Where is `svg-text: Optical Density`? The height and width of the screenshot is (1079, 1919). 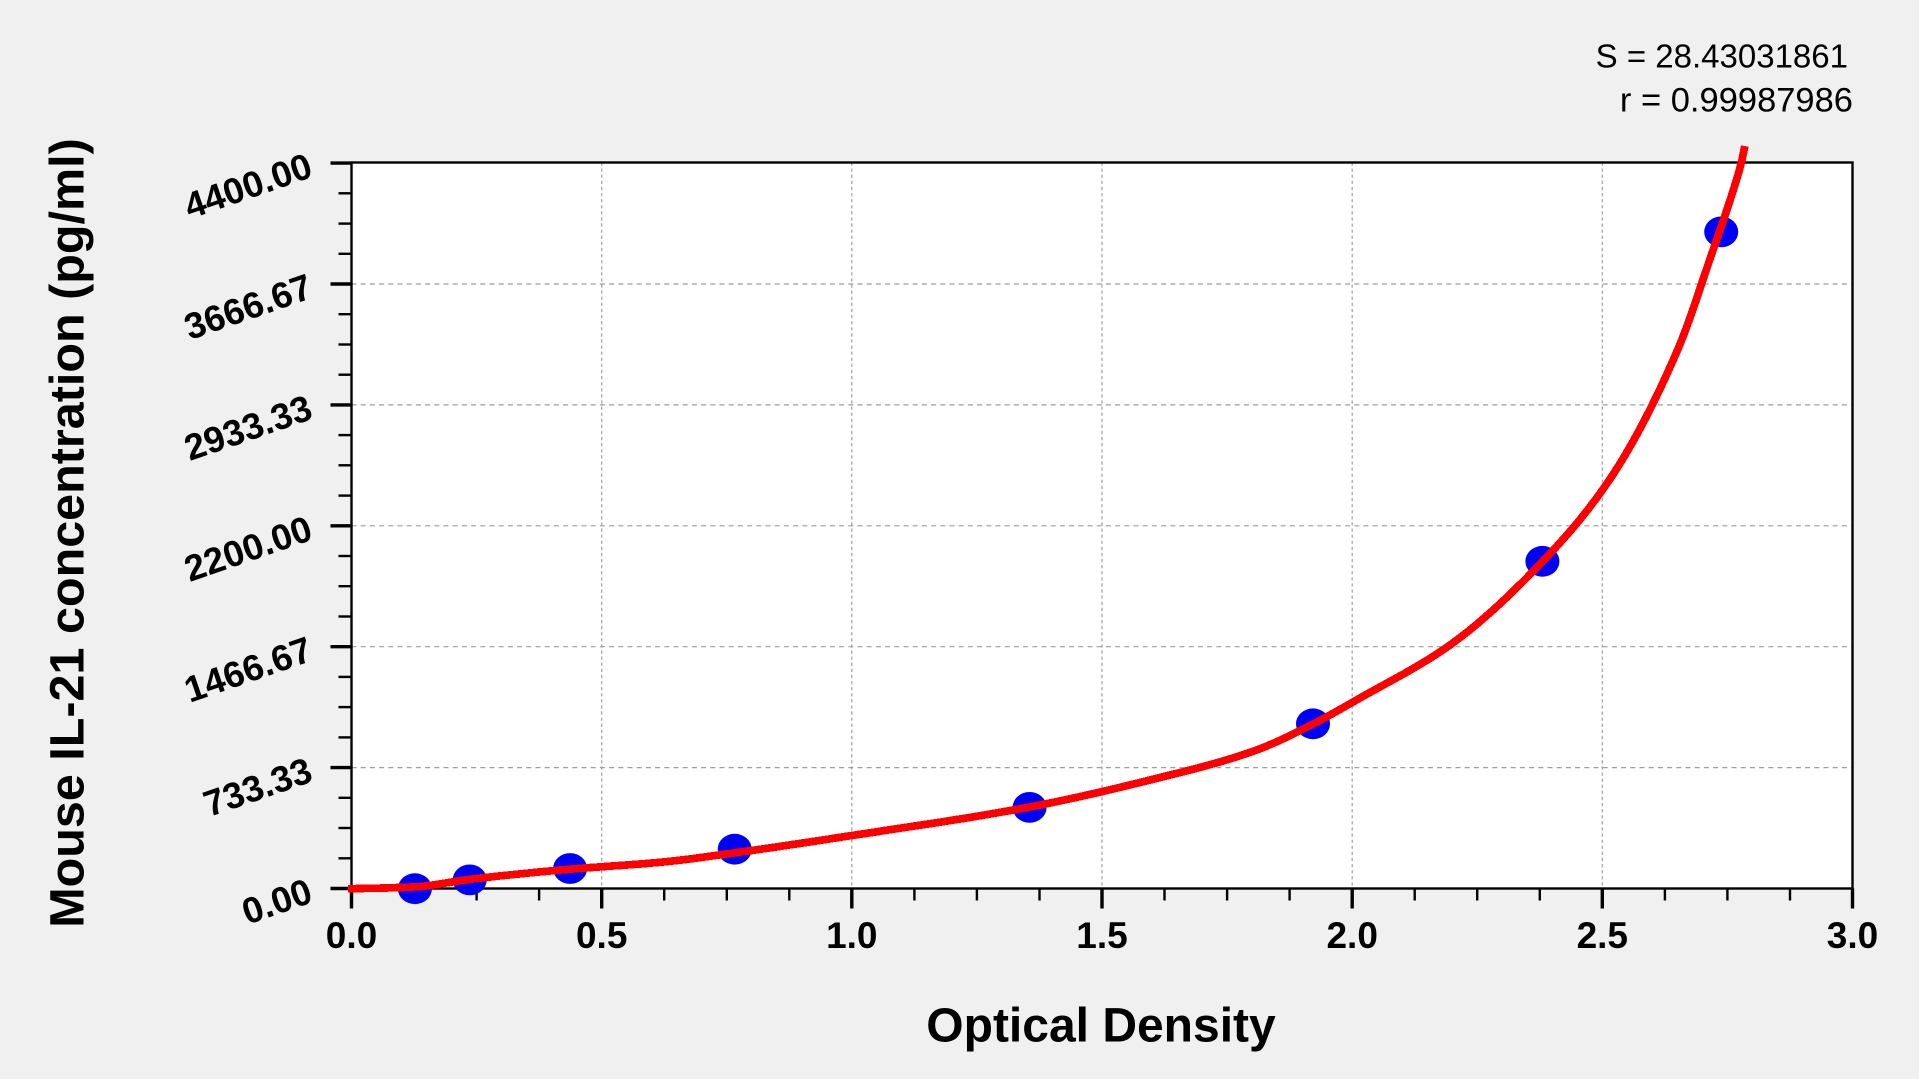 svg-text: Optical Density is located at coordinates (1101, 1026).